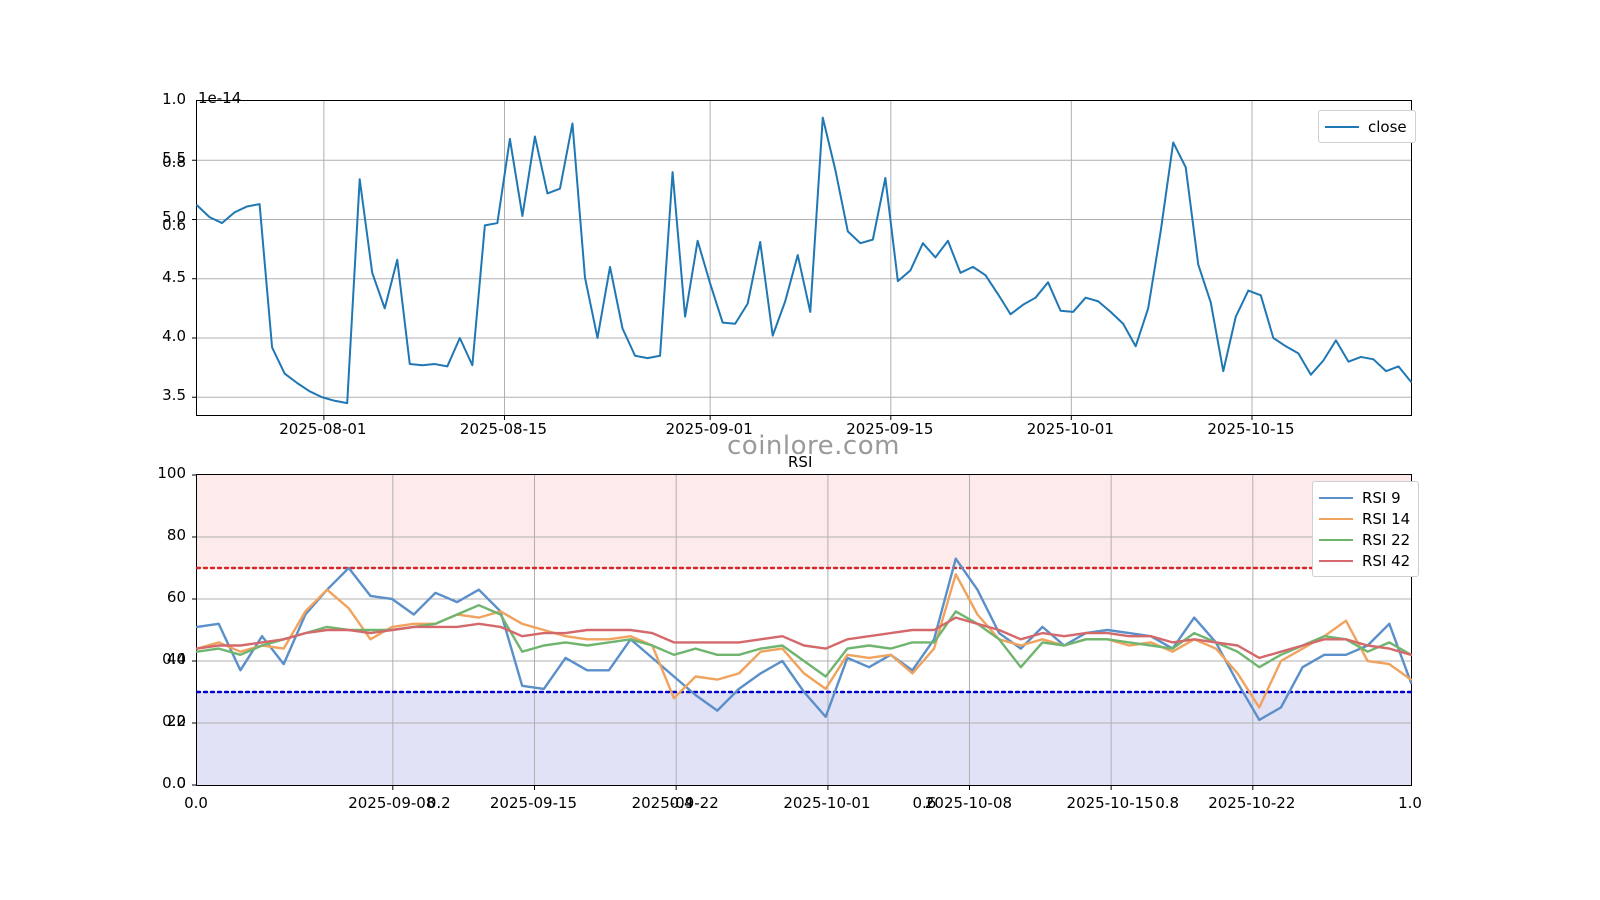 The height and width of the screenshot is (900, 1600). Describe the element at coordinates (174, 224) in the screenshot. I see `price-ytick-overlay-0.6: 0.6` at that location.